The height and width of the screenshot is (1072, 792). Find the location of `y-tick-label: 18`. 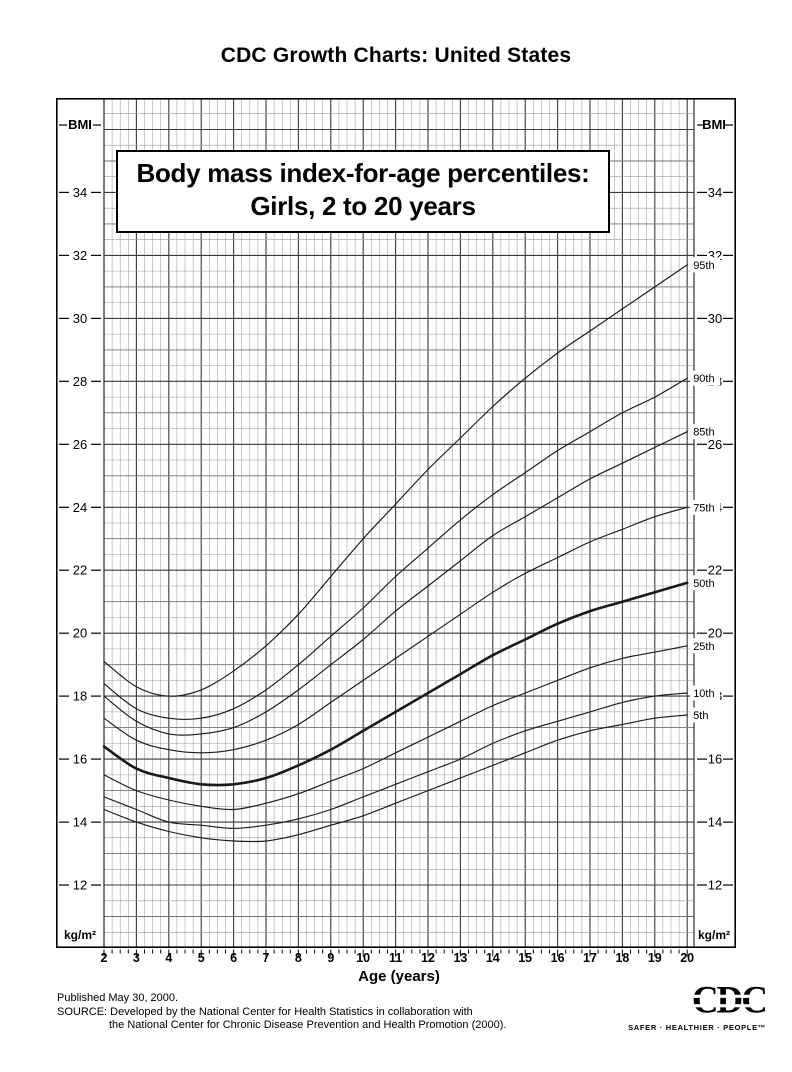

y-tick-label: 18 is located at coordinates (80, 696).